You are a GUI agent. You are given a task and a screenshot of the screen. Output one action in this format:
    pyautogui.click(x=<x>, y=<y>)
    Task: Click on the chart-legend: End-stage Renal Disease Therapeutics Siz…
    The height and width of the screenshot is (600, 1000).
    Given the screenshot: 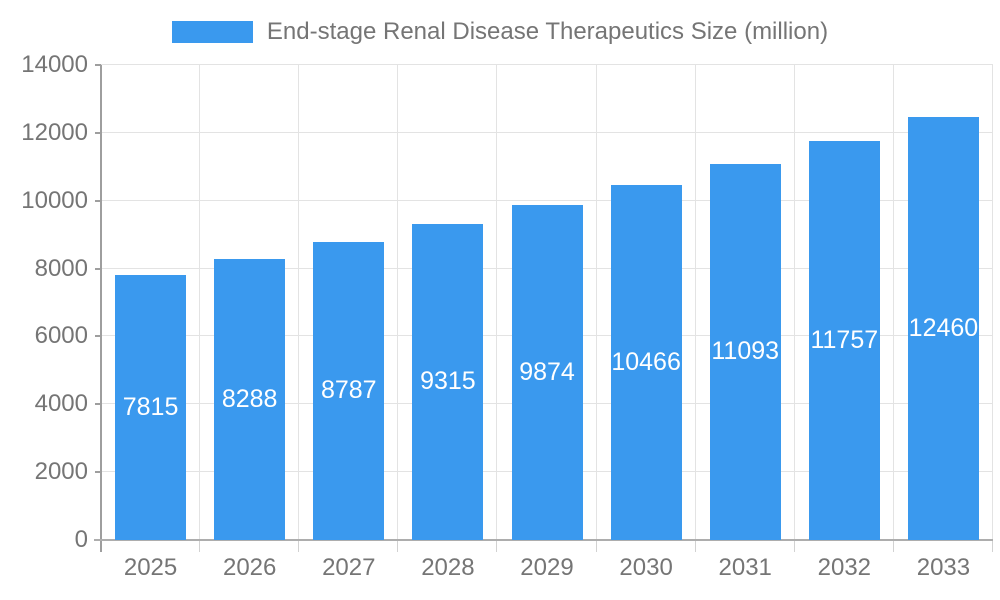 What is the action you would take?
    pyautogui.click(x=500, y=32)
    